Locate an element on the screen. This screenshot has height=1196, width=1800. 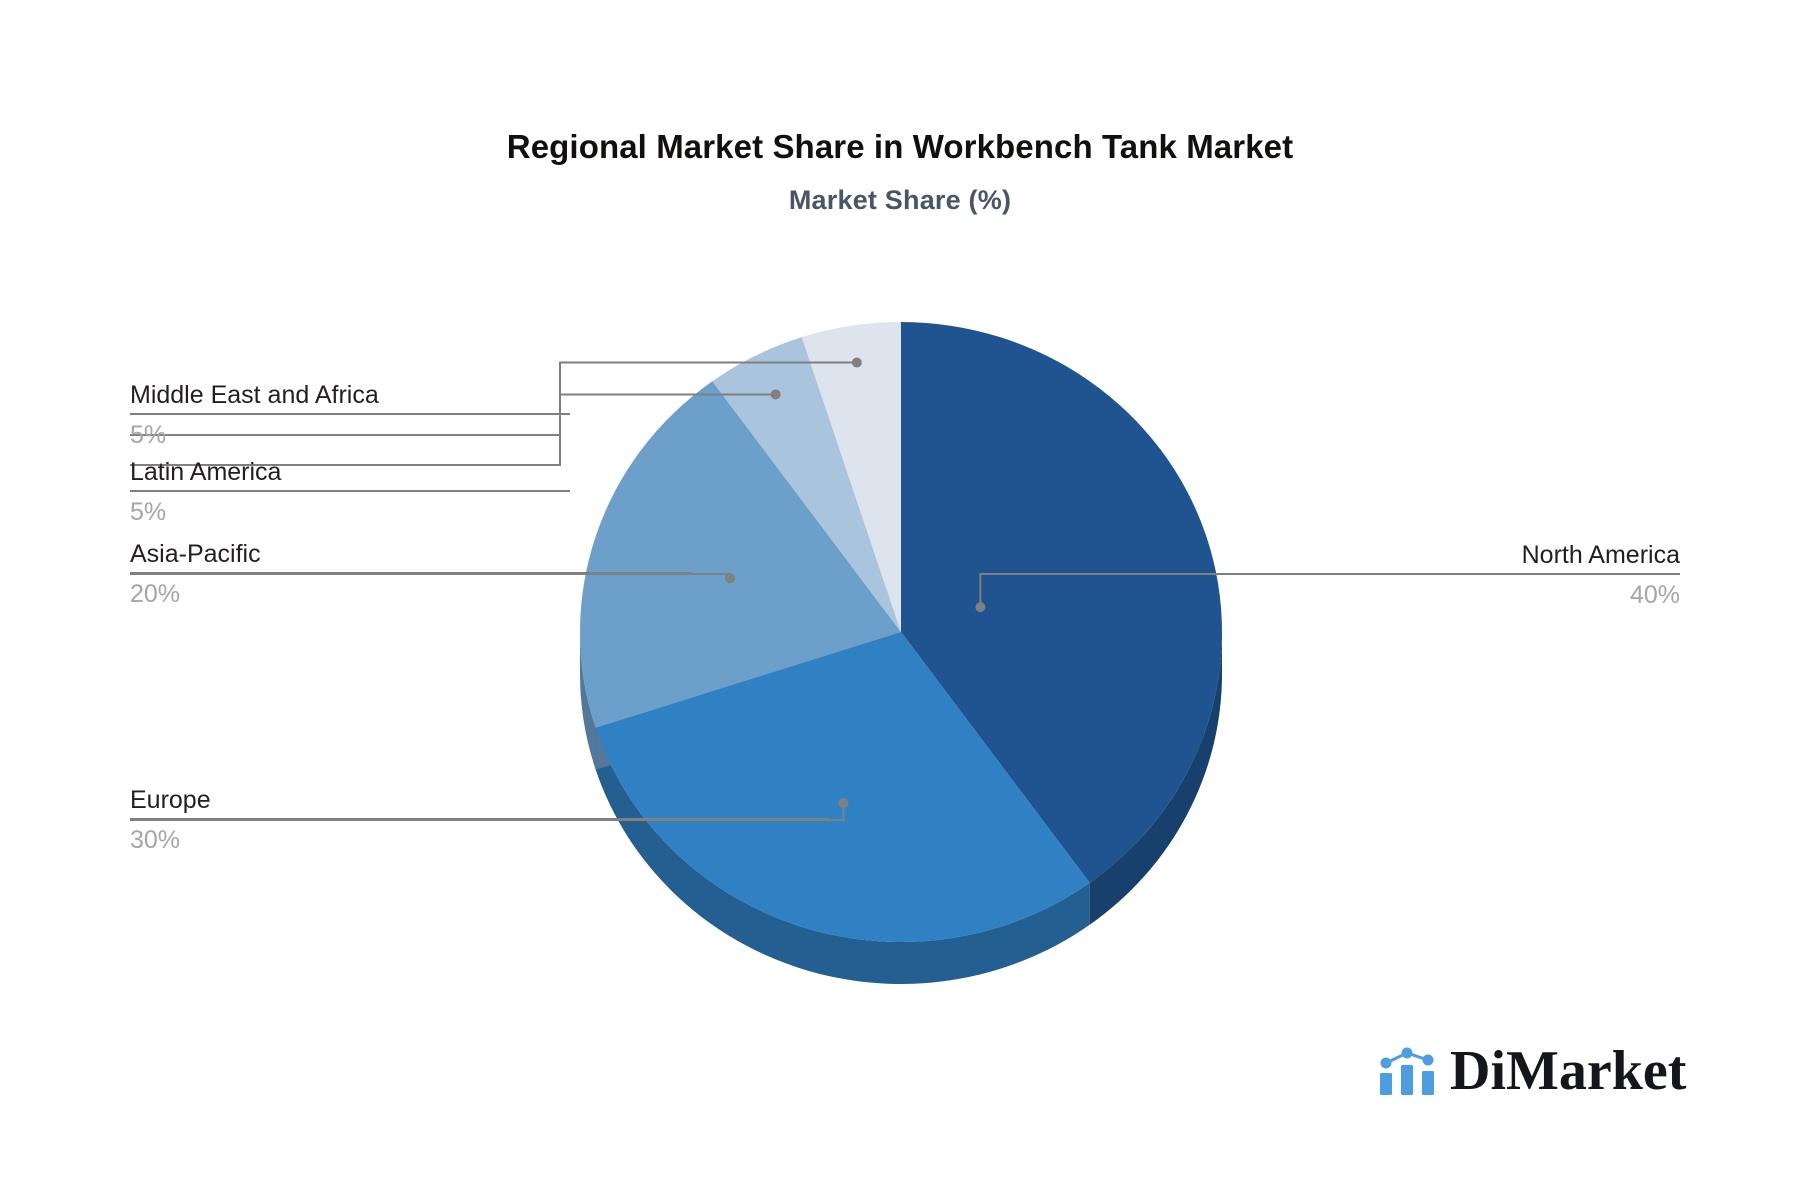
callout-label: Latin America is located at coordinates (206, 472).